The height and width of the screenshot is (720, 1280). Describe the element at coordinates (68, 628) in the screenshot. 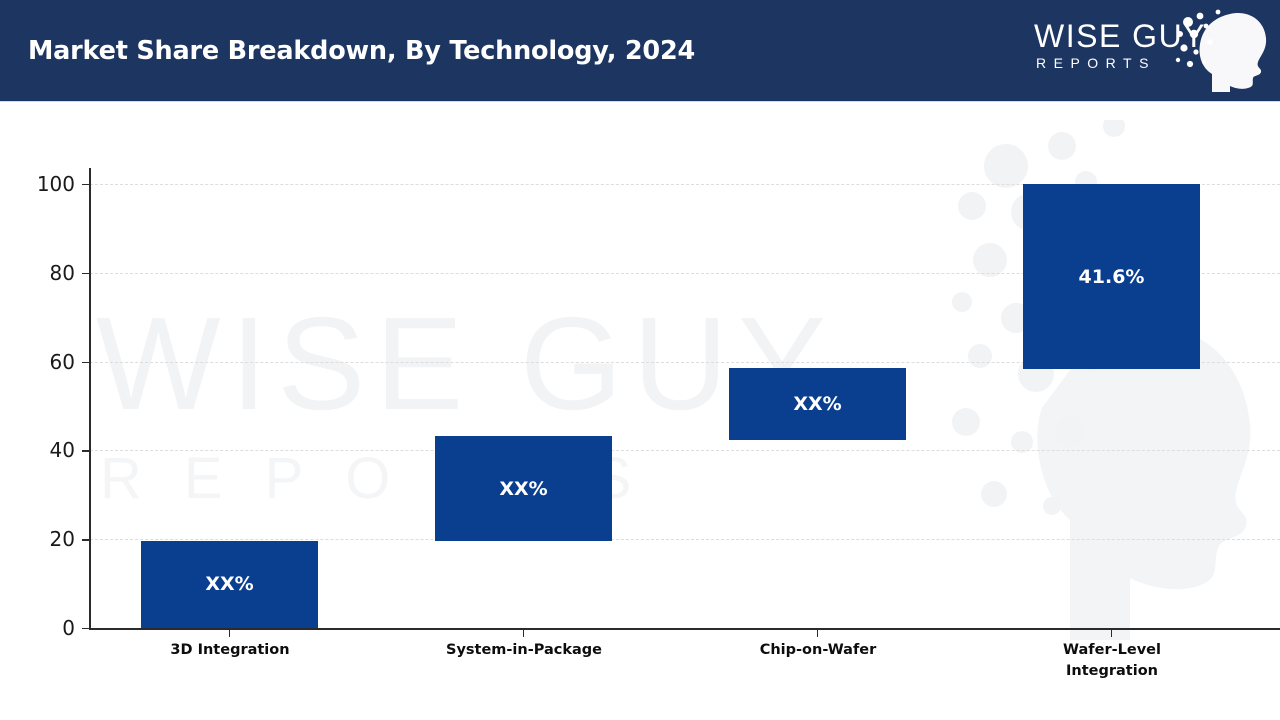

I see `y-tick-label-0: 0` at that location.